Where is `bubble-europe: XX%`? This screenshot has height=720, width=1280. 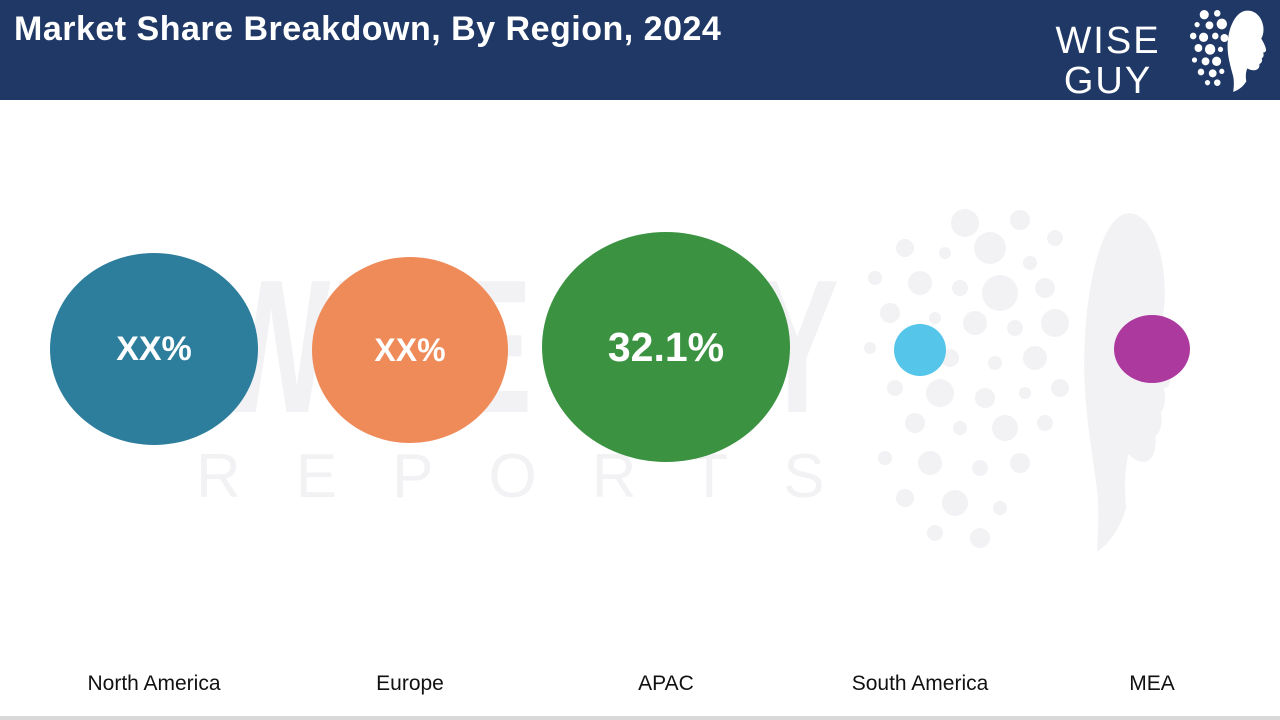 bubble-europe: XX% is located at coordinates (410, 350).